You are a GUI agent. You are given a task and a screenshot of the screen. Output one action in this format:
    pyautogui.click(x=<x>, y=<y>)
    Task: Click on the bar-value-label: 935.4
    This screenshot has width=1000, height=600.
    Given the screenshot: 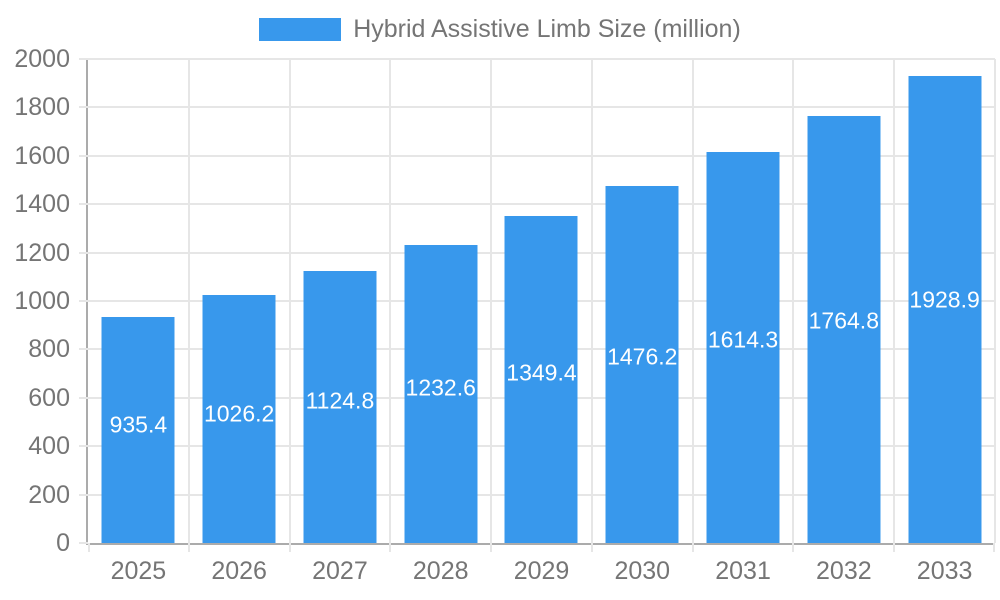 What is the action you would take?
    pyautogui.click(x=138, y=424)
    